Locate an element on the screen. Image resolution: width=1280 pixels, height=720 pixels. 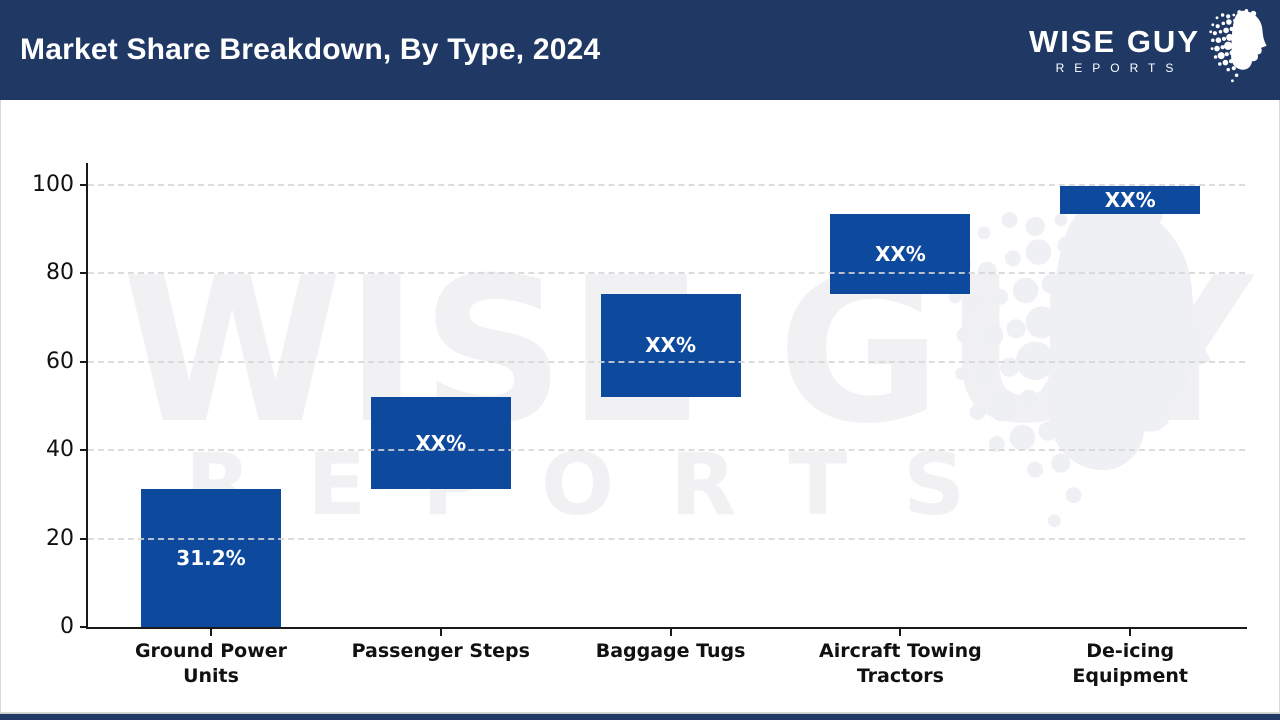
y-tick-label: 0 is located at coordinates (67, 626).